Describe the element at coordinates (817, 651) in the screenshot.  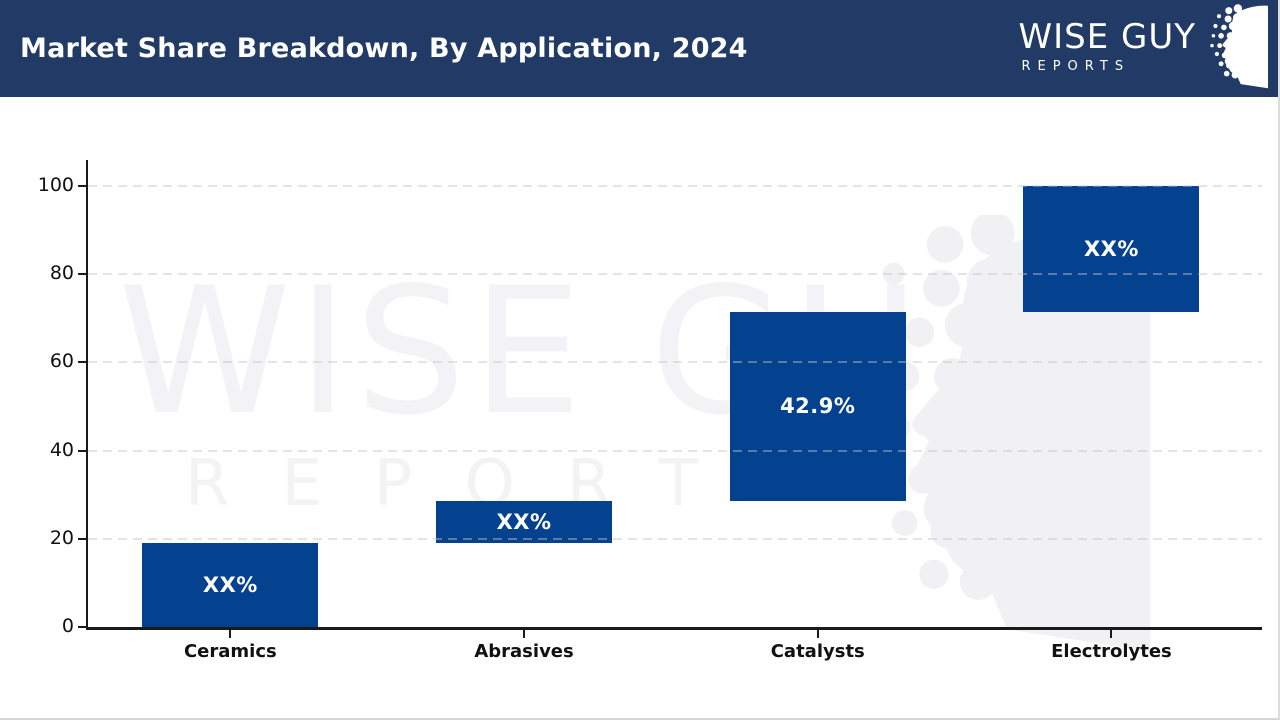
I see `x-tick-label-catalysts: Catalysts` at that location.